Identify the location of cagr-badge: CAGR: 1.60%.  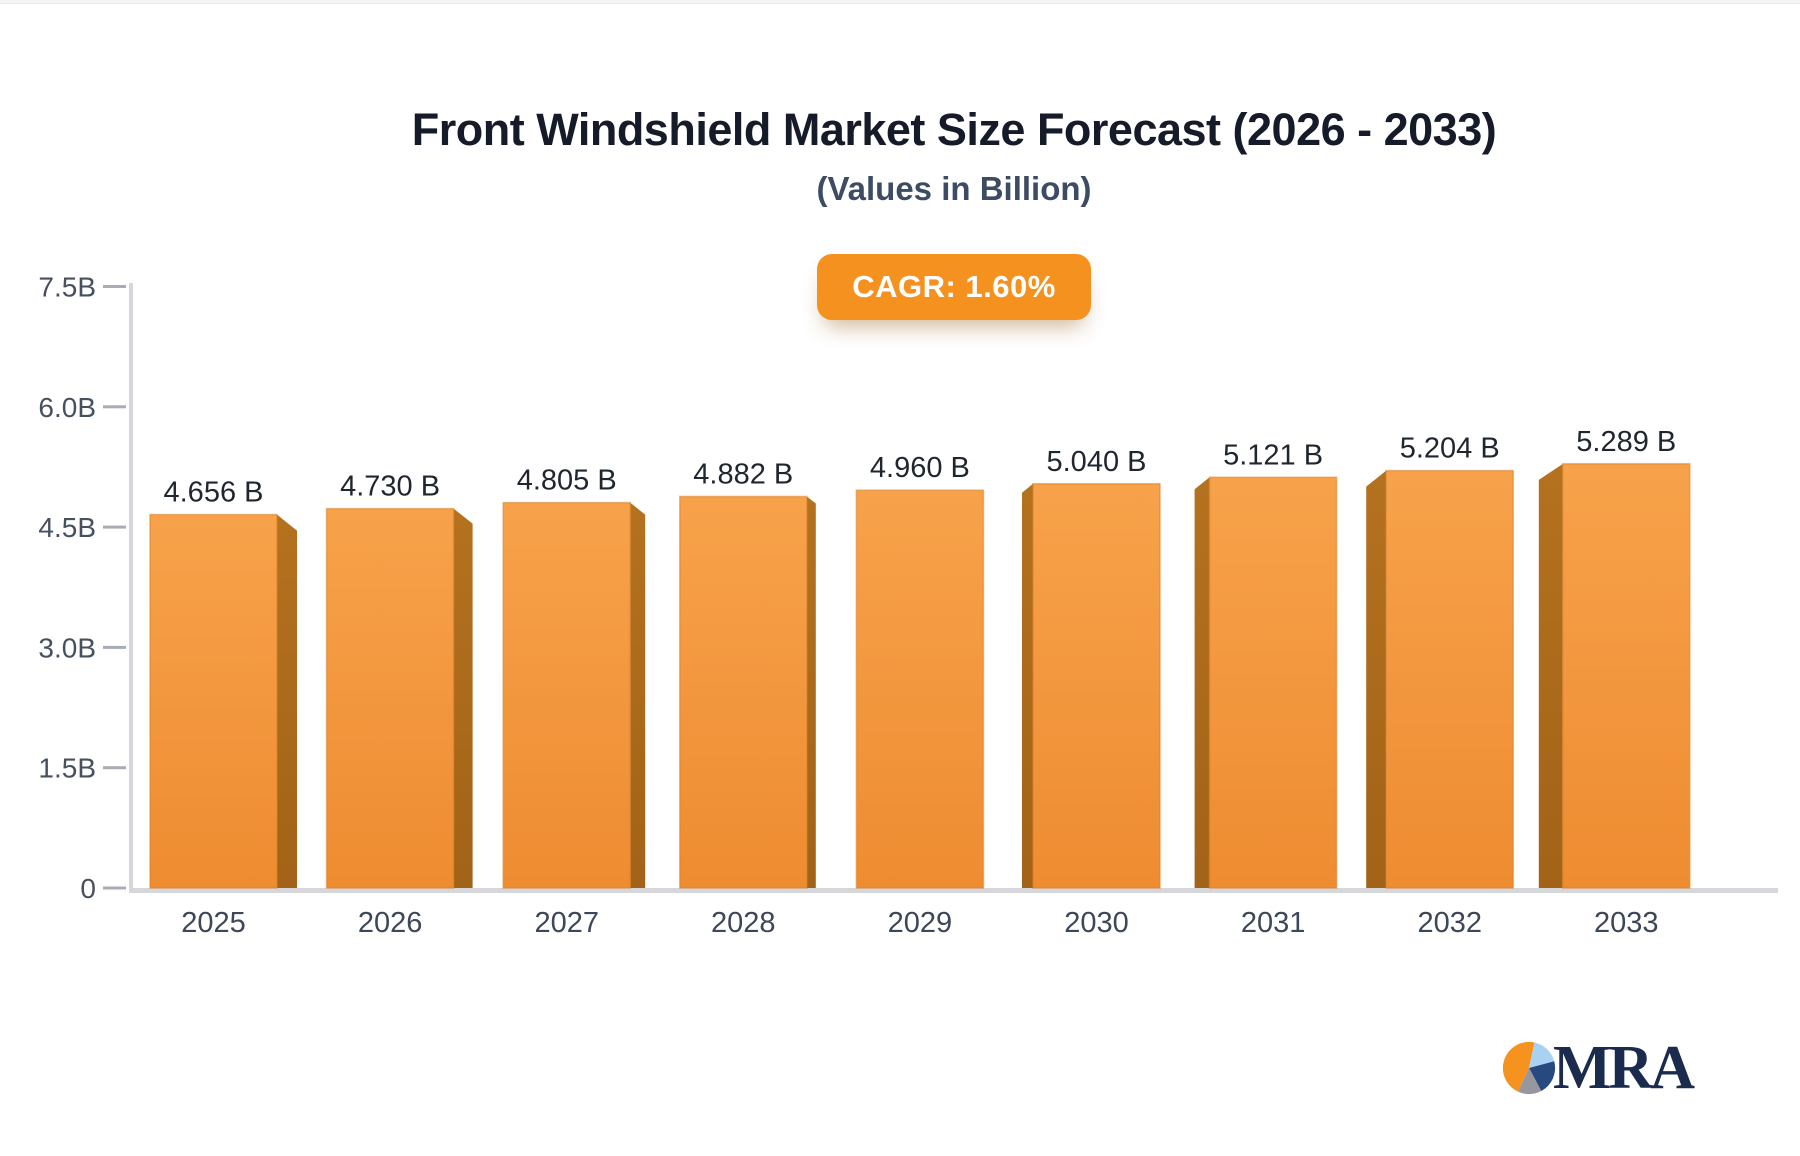
(954, 287).